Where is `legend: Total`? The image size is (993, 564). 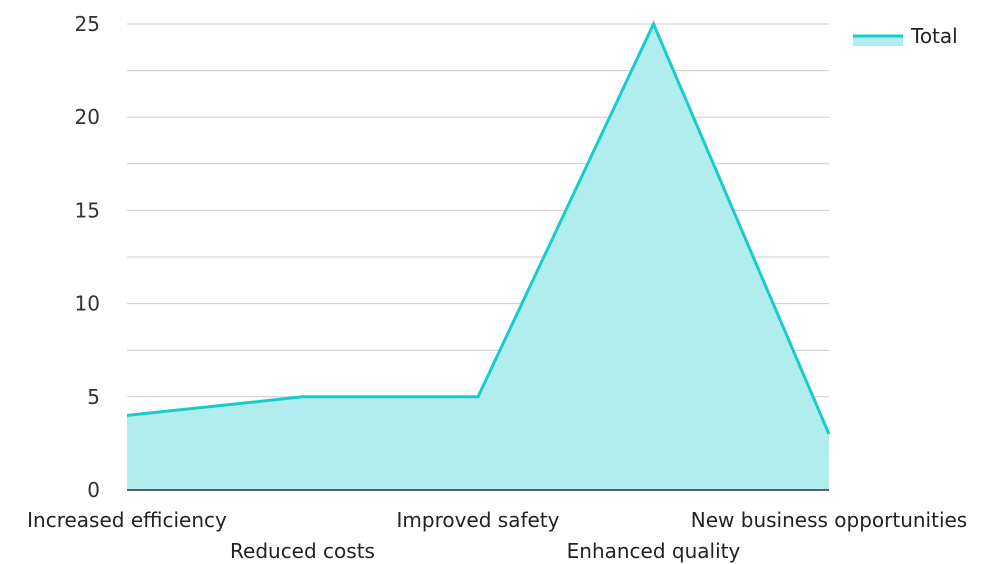
legend: Total is located at coordinates (905, 36).